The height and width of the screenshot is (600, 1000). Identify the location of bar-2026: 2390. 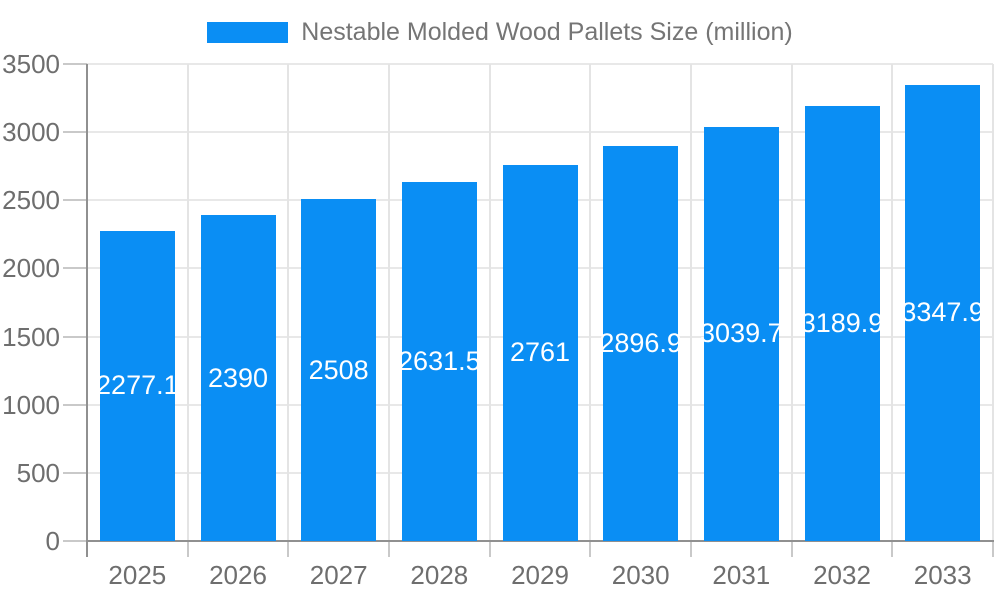
(238, 378).